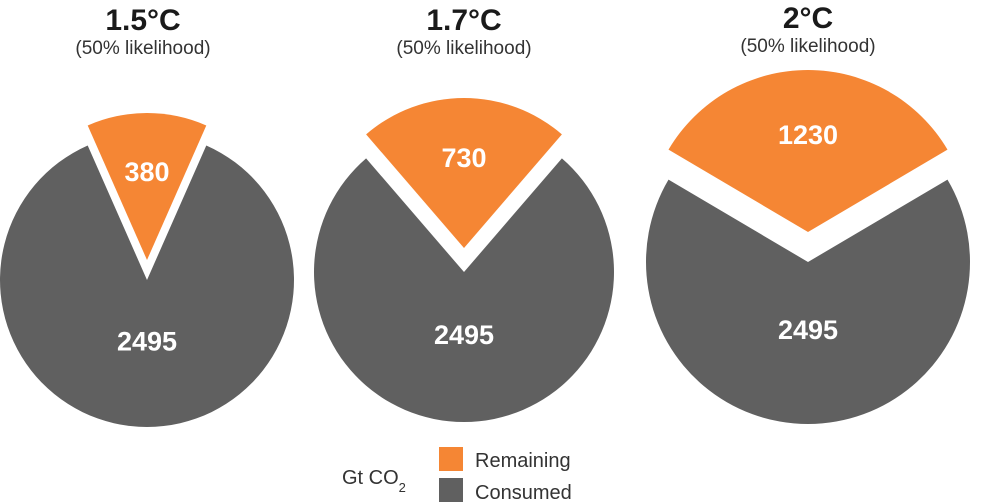  I want to click on slice-label-remaining: 730, so click(463, 158).